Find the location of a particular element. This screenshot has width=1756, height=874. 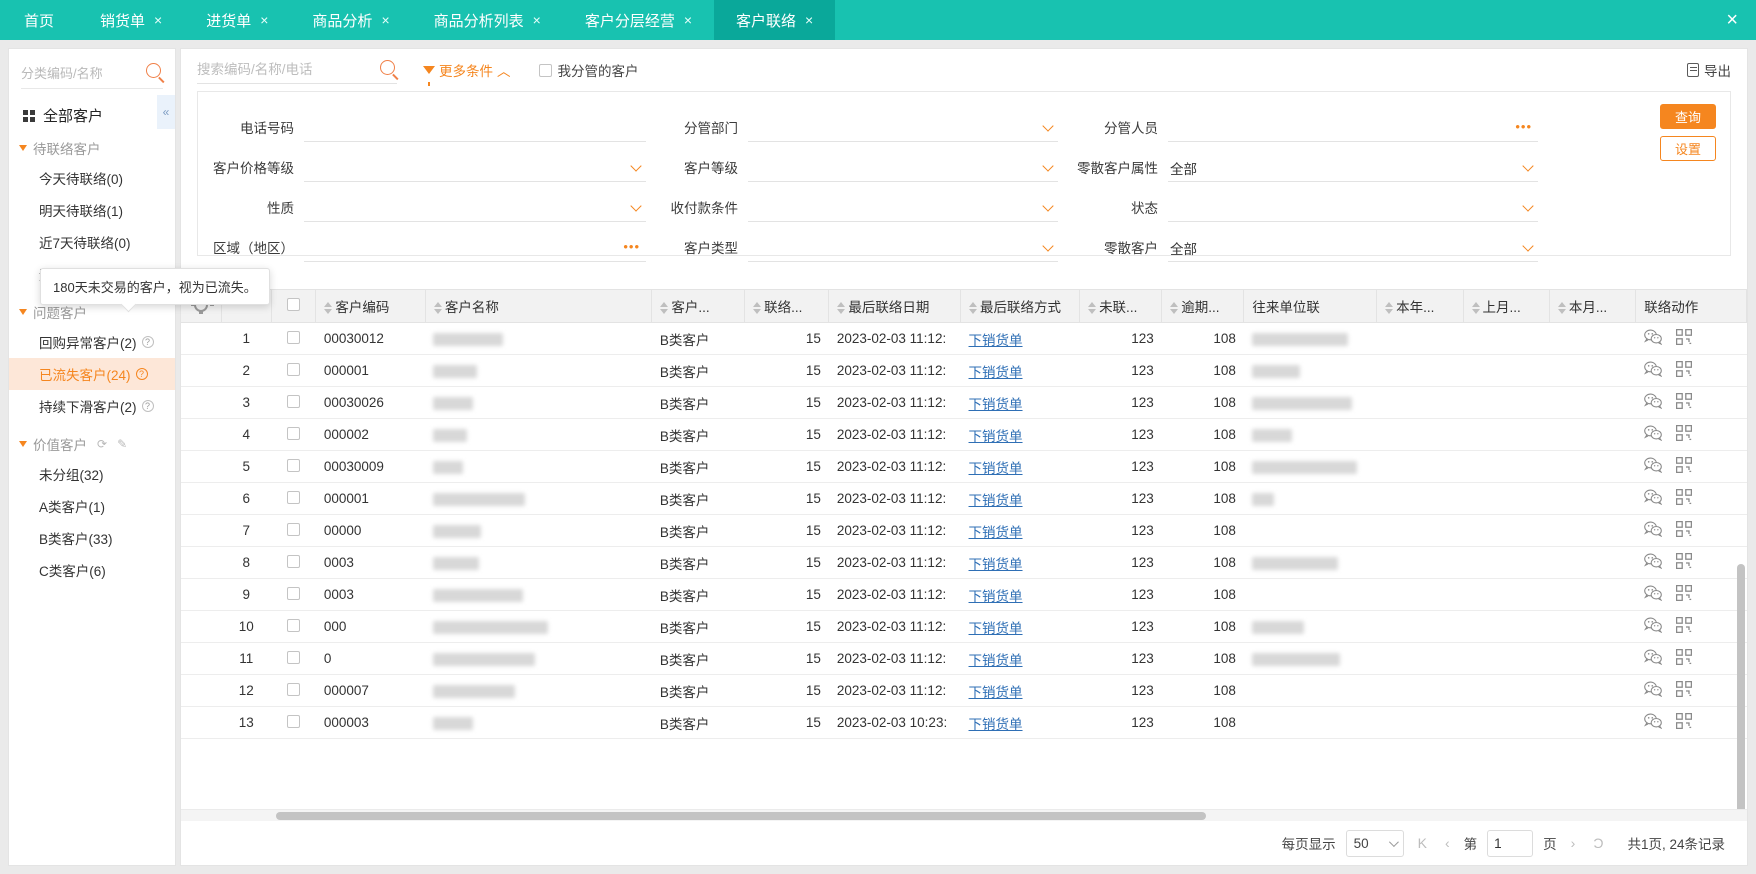

sidebar-item-today-pending: 今天待联络(0) is located at coordinates (92, 178).